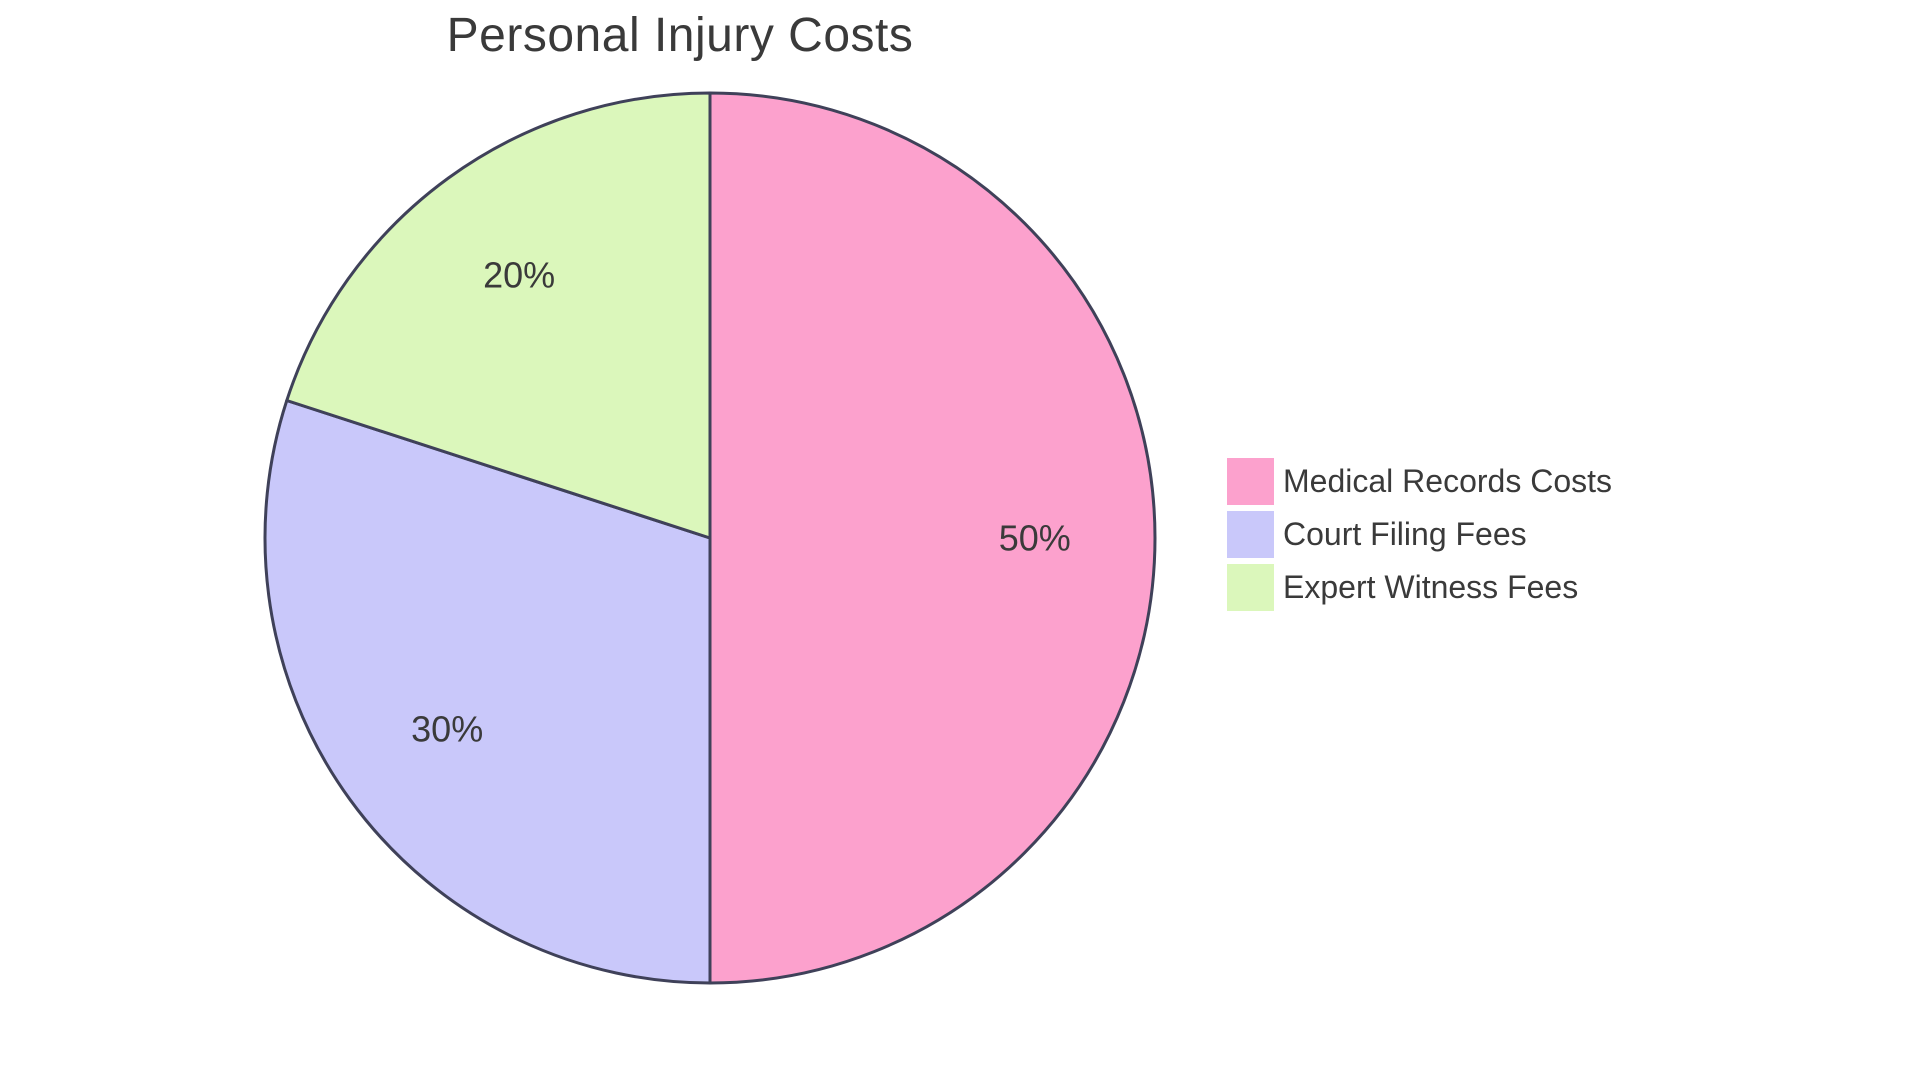 The height and width of the screenshot is (1083, 1920). Describe the element at coordinates (1250, 481) in the screenshot. I see `legend-swatch-medical-records` at that location.